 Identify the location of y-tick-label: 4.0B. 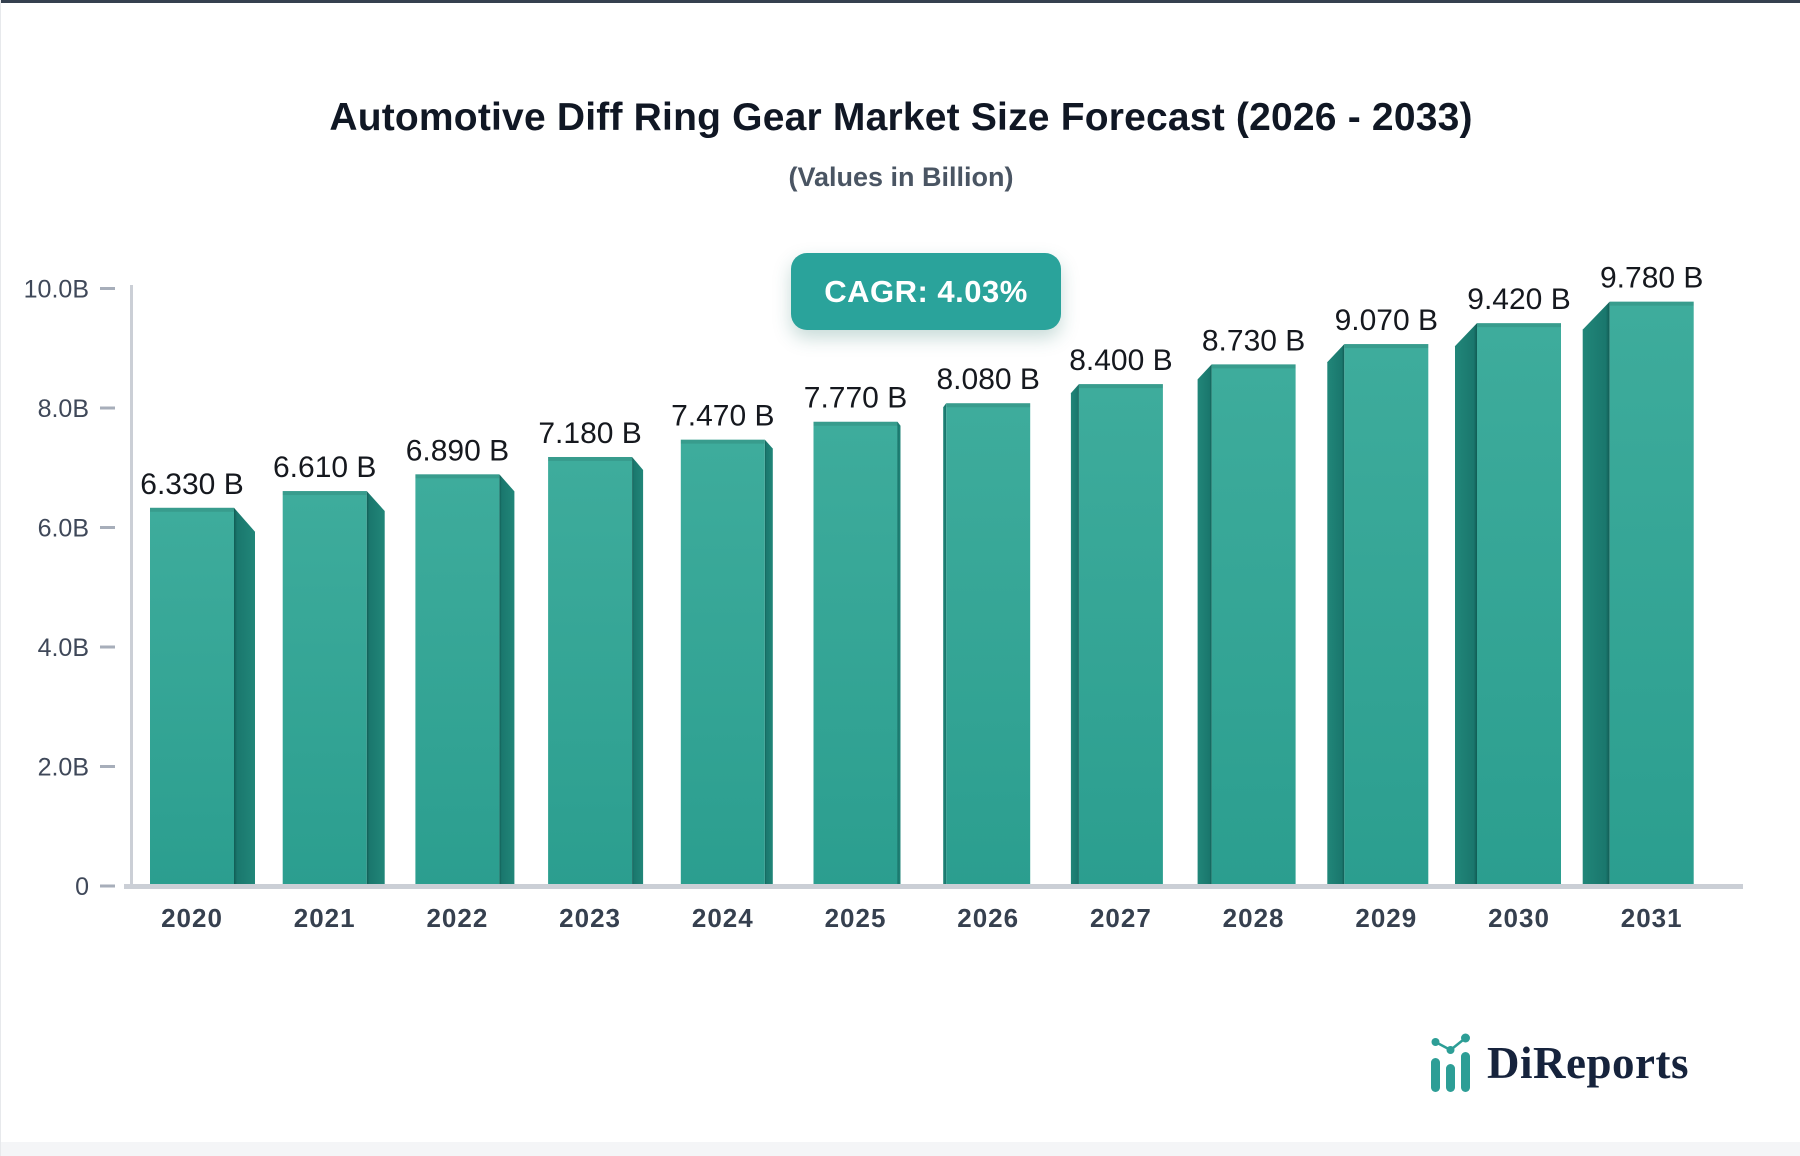
(63, 648).